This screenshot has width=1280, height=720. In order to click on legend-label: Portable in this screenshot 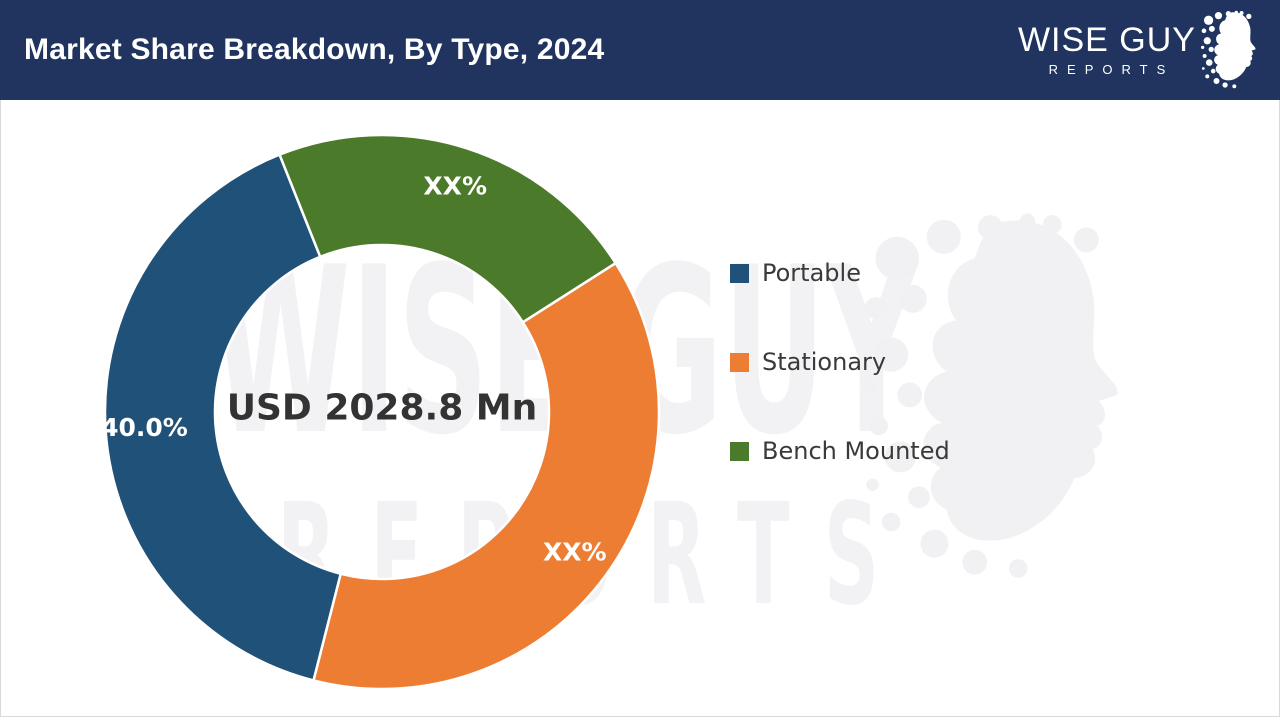, I will do `click(811, 273)`.